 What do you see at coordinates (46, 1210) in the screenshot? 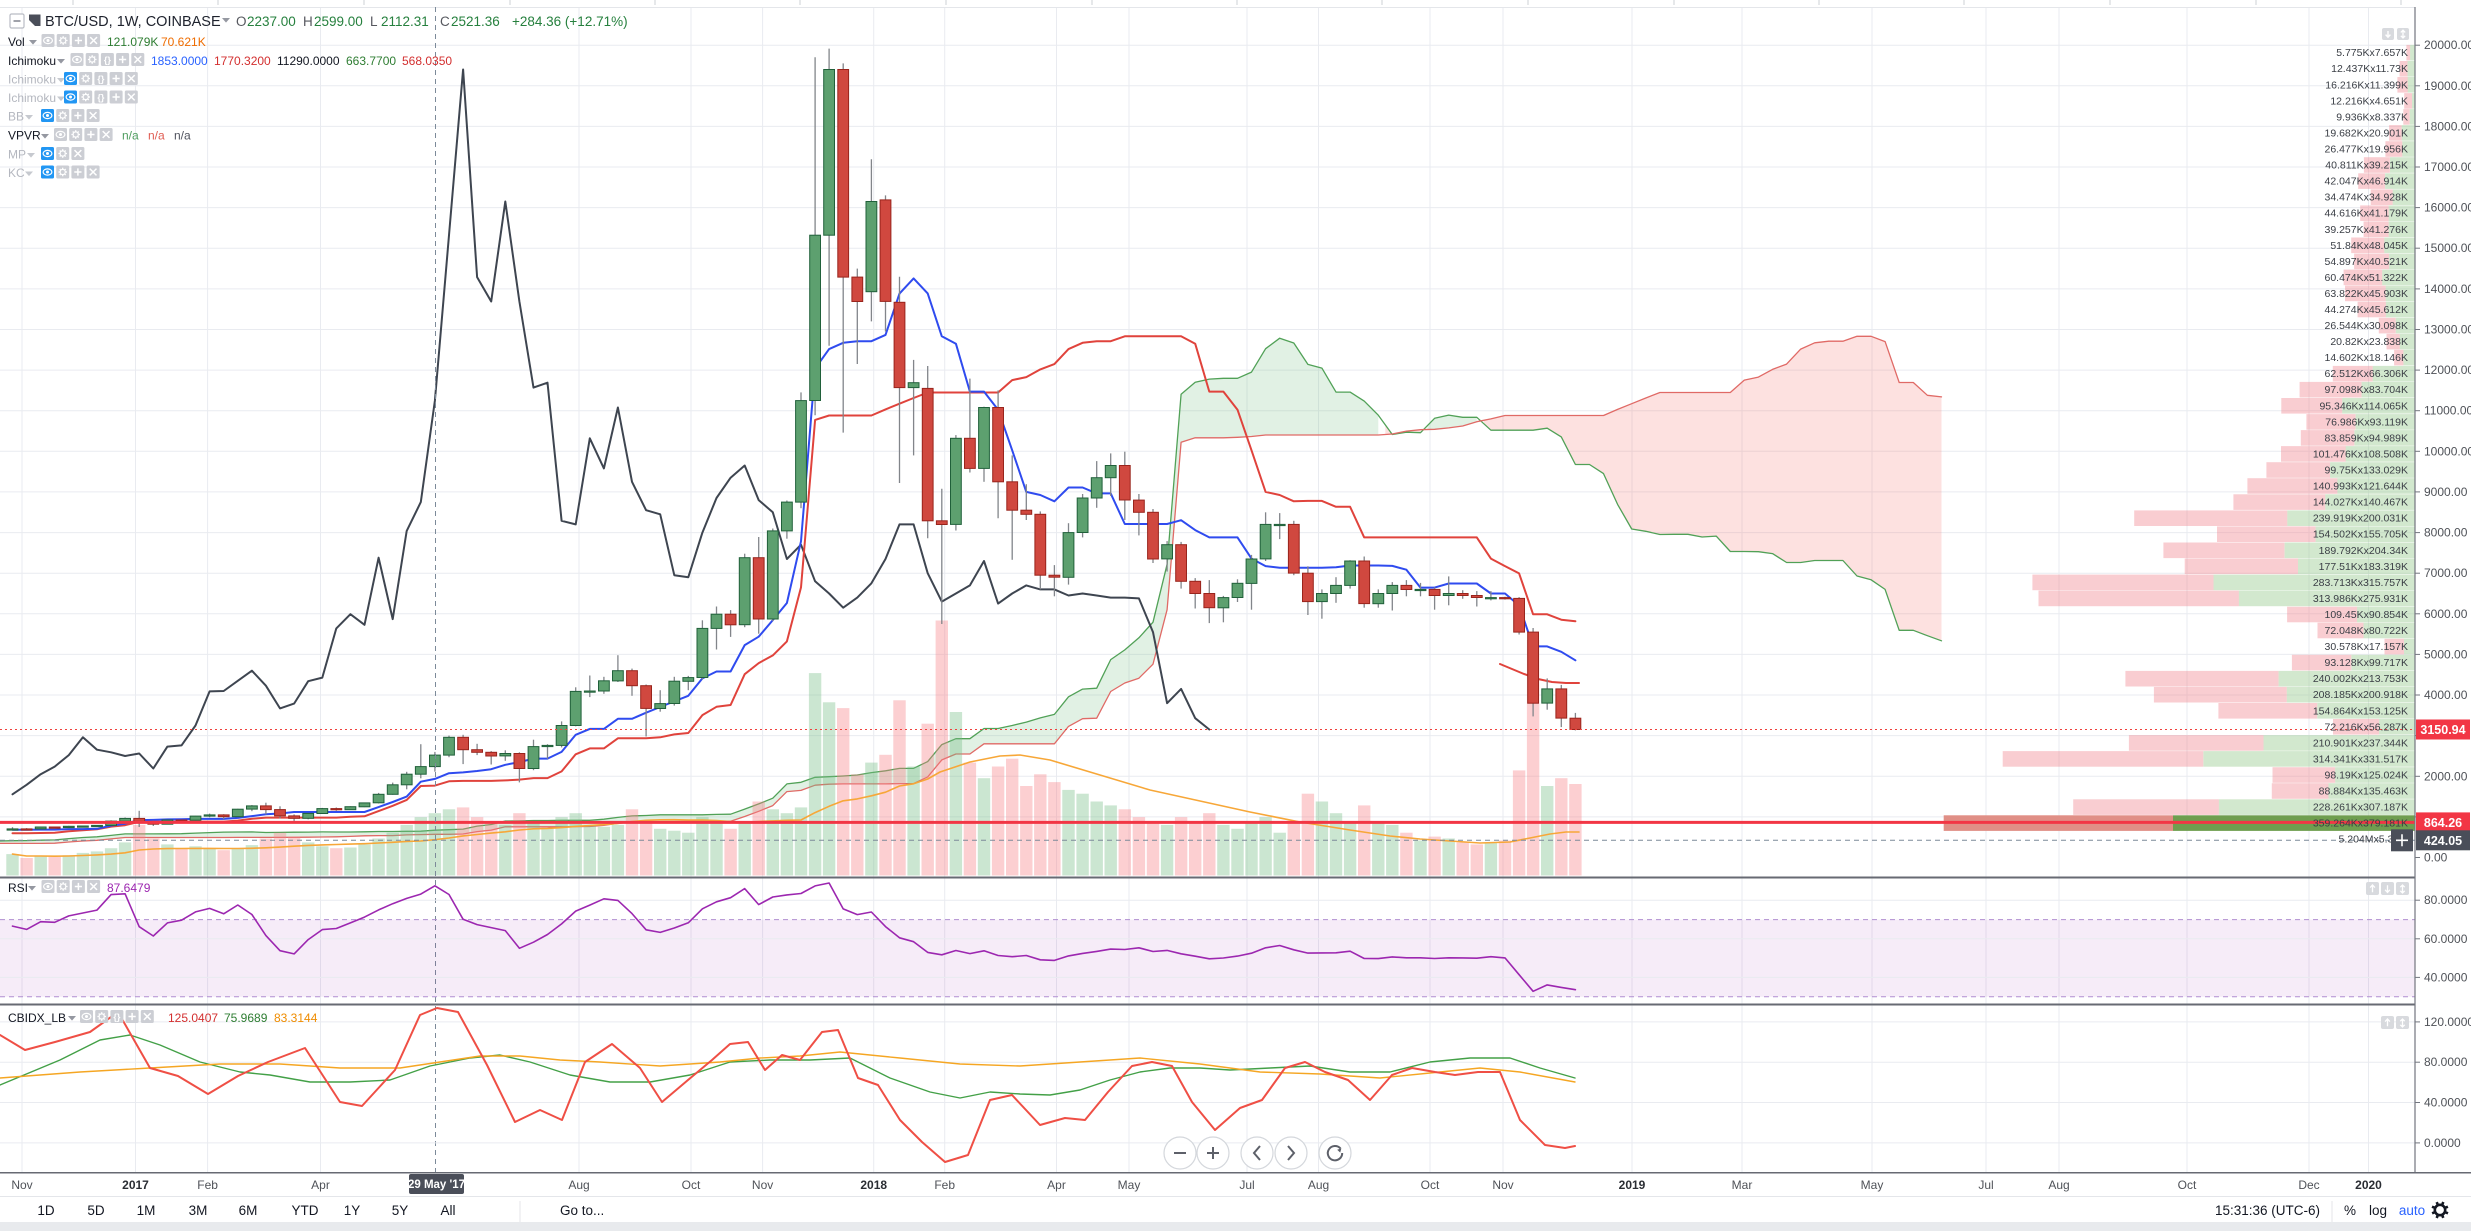
I see `svg-text: 1D` at bounding box center [46, 1210].